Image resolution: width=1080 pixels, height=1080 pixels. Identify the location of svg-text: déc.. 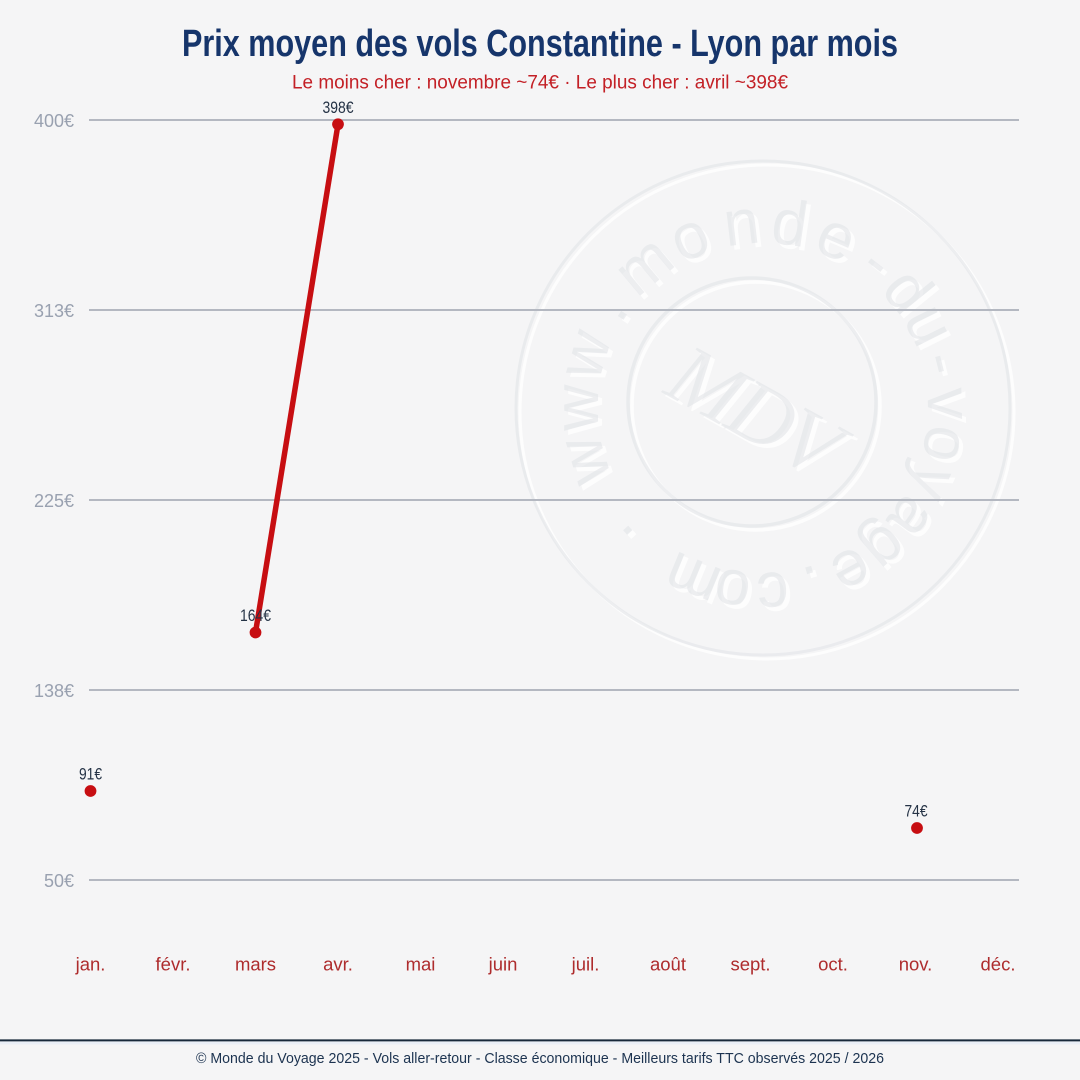
(998, 964).